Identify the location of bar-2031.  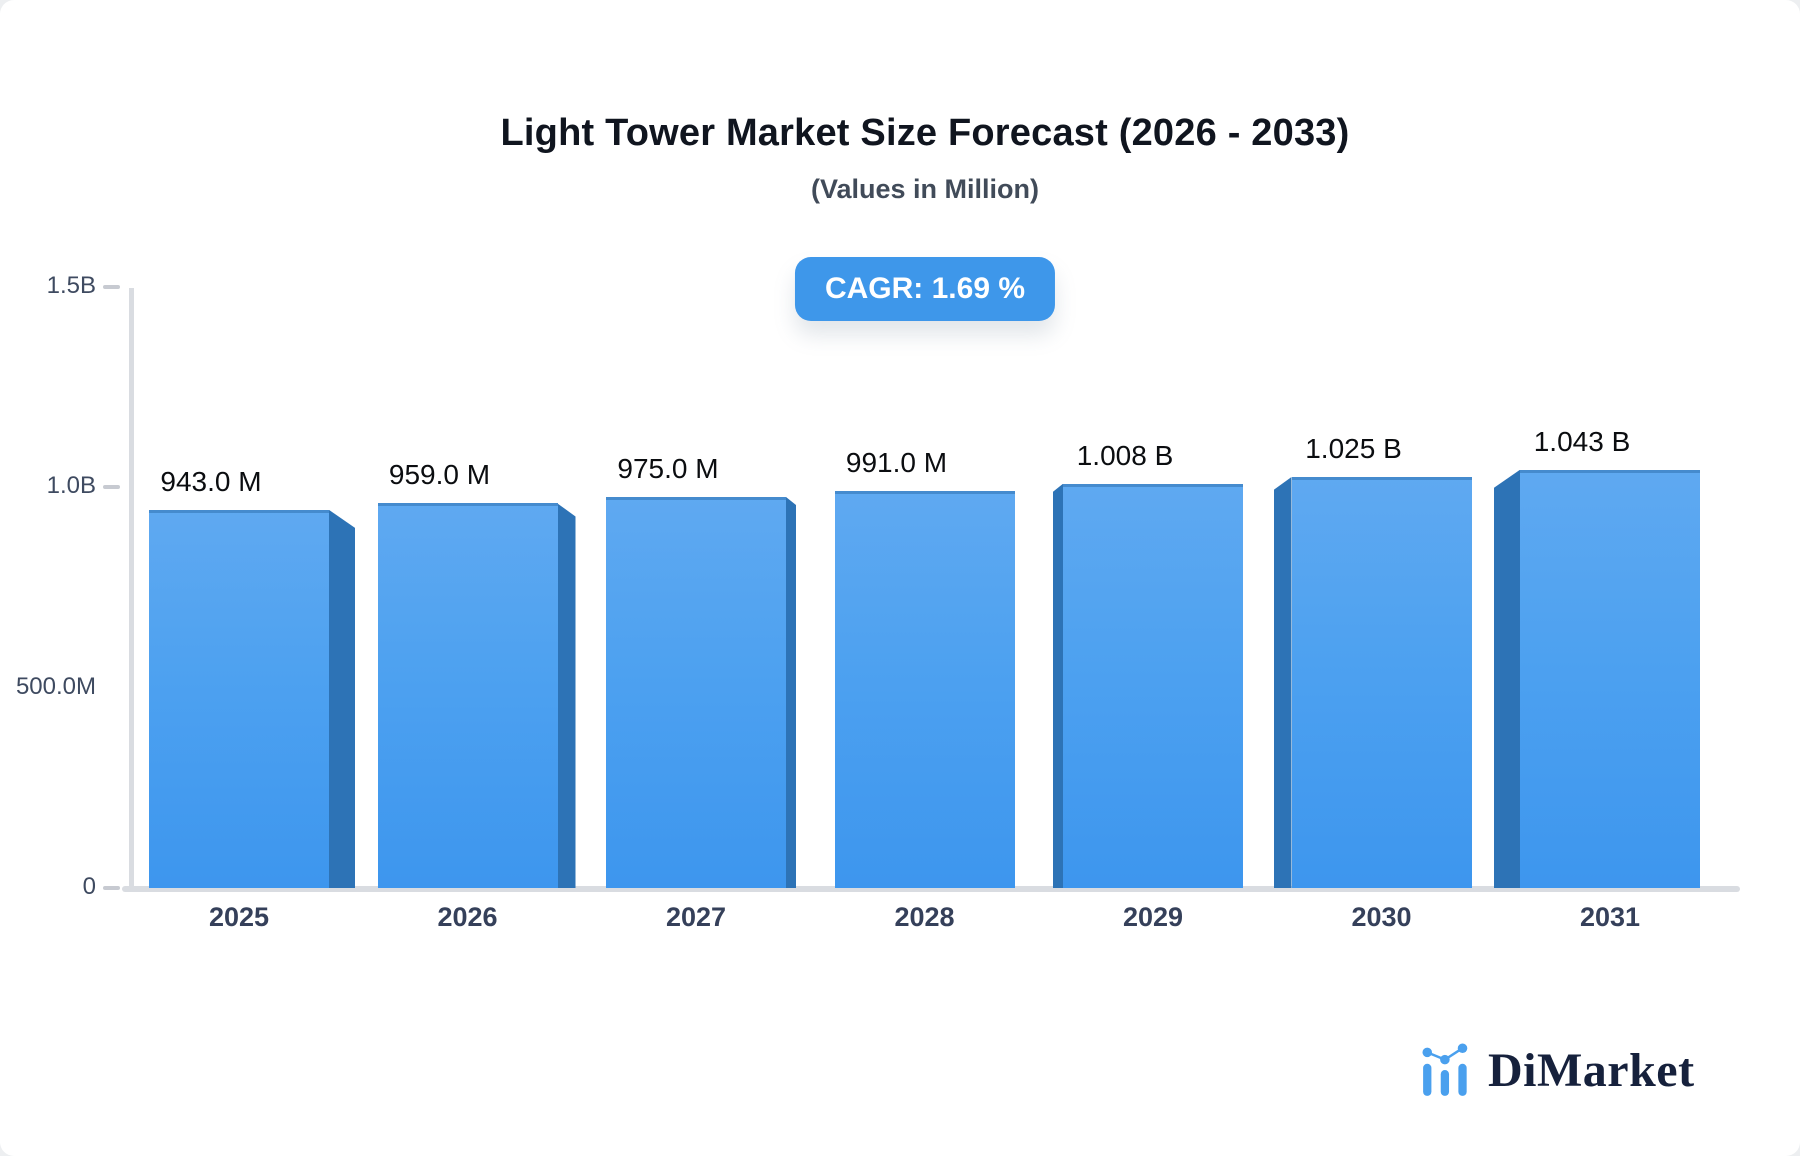
(1610, 678).